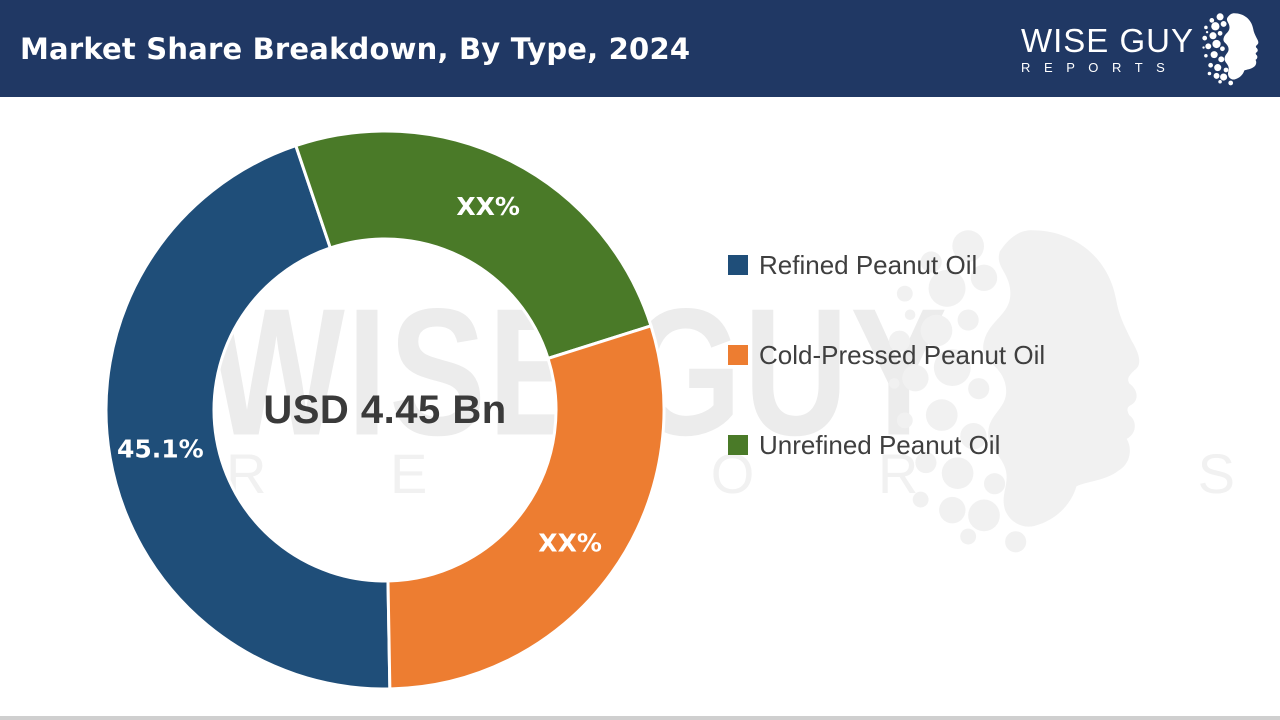 This screenshot has width=1280, height=720. Describe the element at coordinates (868, 264) in the screenshot. I see `legend-label-refined: Refined Peanut Oil` at that location.